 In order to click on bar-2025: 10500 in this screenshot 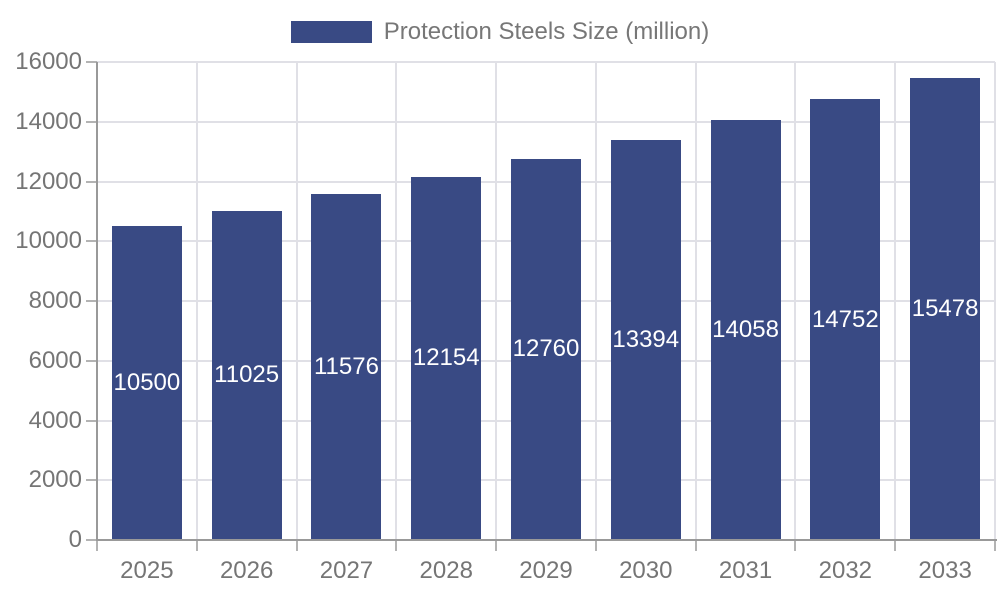, I will do `click(146, 383)`.